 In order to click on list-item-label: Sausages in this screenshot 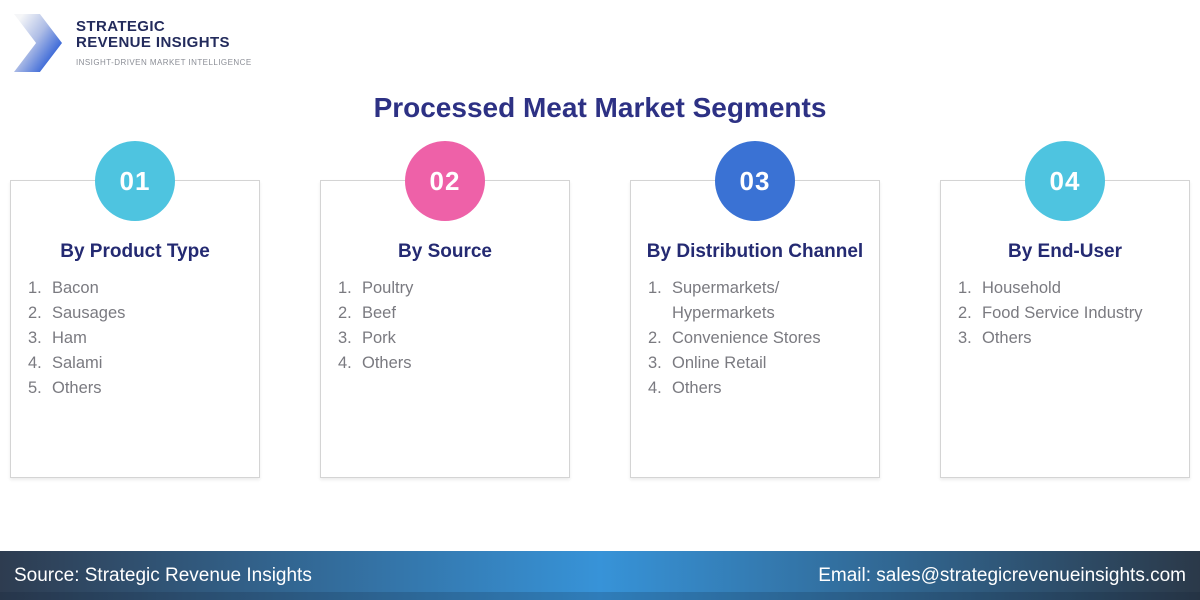, I will do `click(89, 313)`.